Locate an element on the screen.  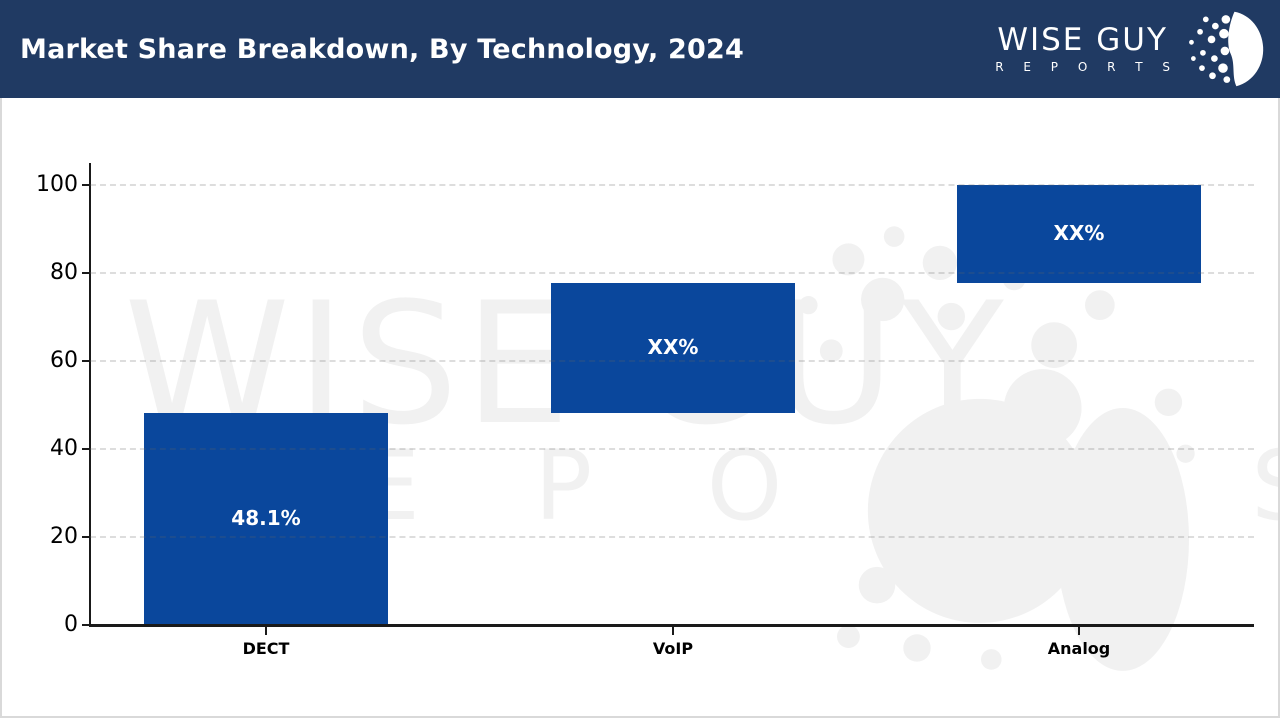
brand-face-icon is located at coordinates (1226, 49).